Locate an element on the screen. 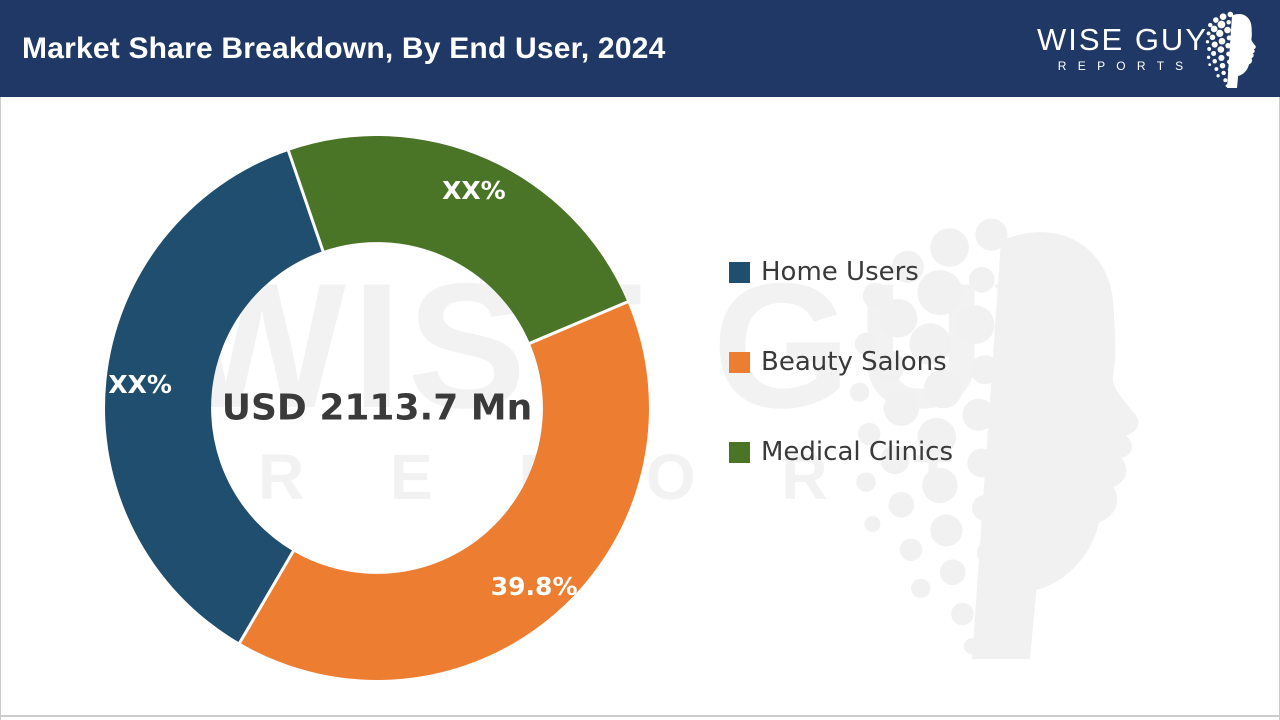 Image resolution: width=1280 pixels, height=720 pixels. donut-segment-medical-clinics is located at coordinates (458, 240).